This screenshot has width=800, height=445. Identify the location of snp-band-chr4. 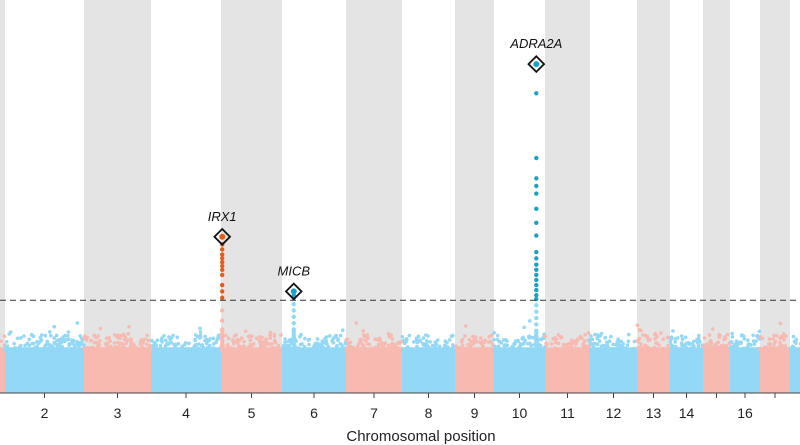
(186, 370).